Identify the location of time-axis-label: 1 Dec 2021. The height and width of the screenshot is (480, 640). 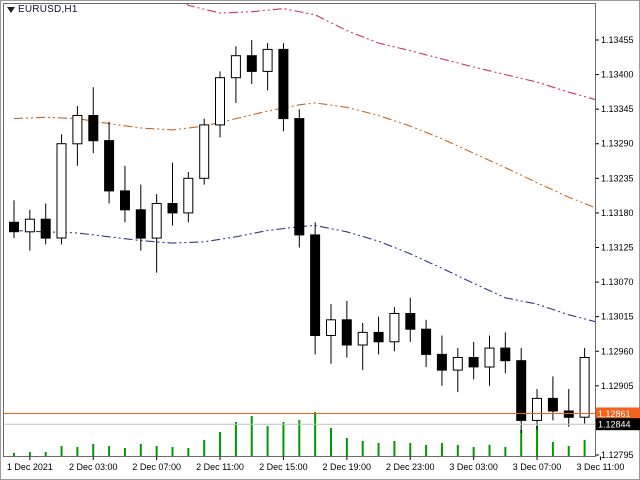
(30, 467).